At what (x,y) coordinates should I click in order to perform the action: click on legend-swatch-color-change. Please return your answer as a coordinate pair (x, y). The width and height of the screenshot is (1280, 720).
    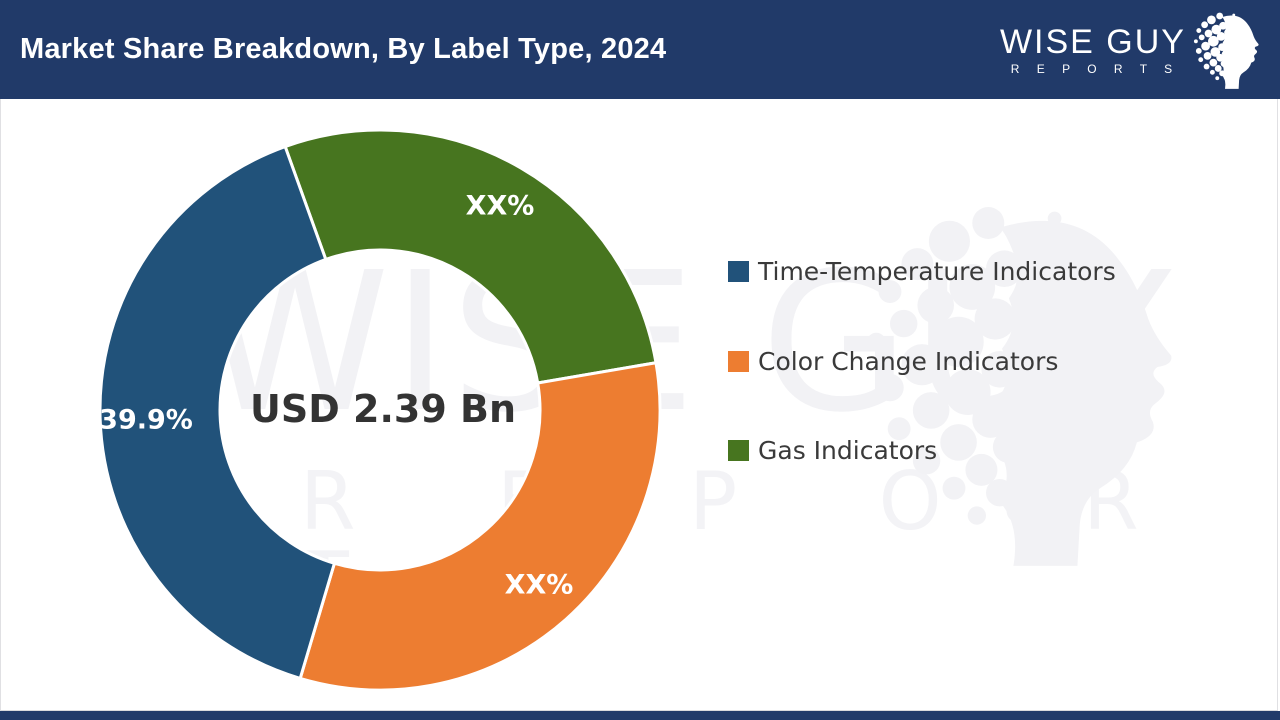
    Looking at the image, I should click on (738, 361).